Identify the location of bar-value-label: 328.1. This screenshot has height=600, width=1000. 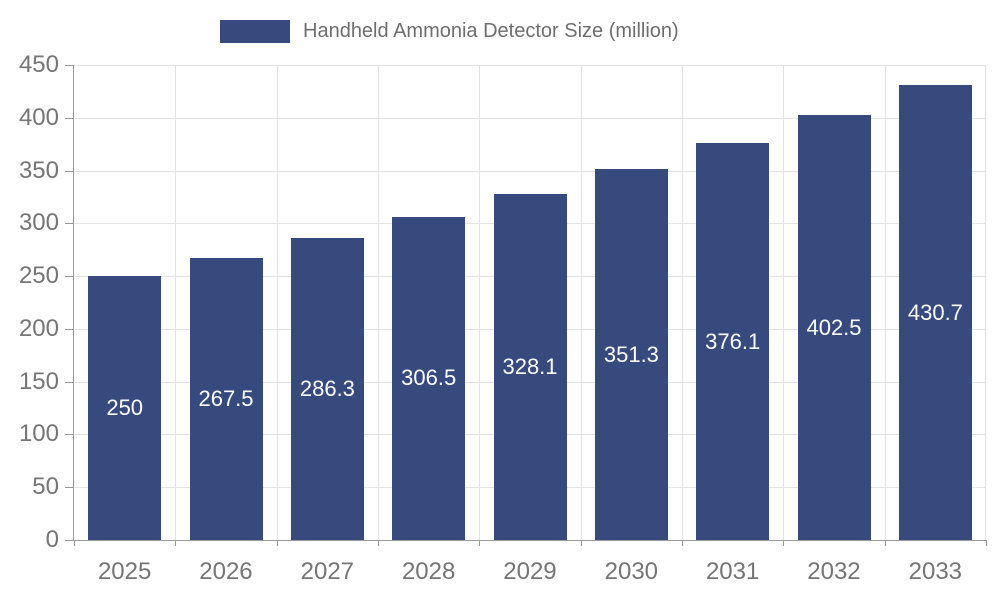
(530, 366).